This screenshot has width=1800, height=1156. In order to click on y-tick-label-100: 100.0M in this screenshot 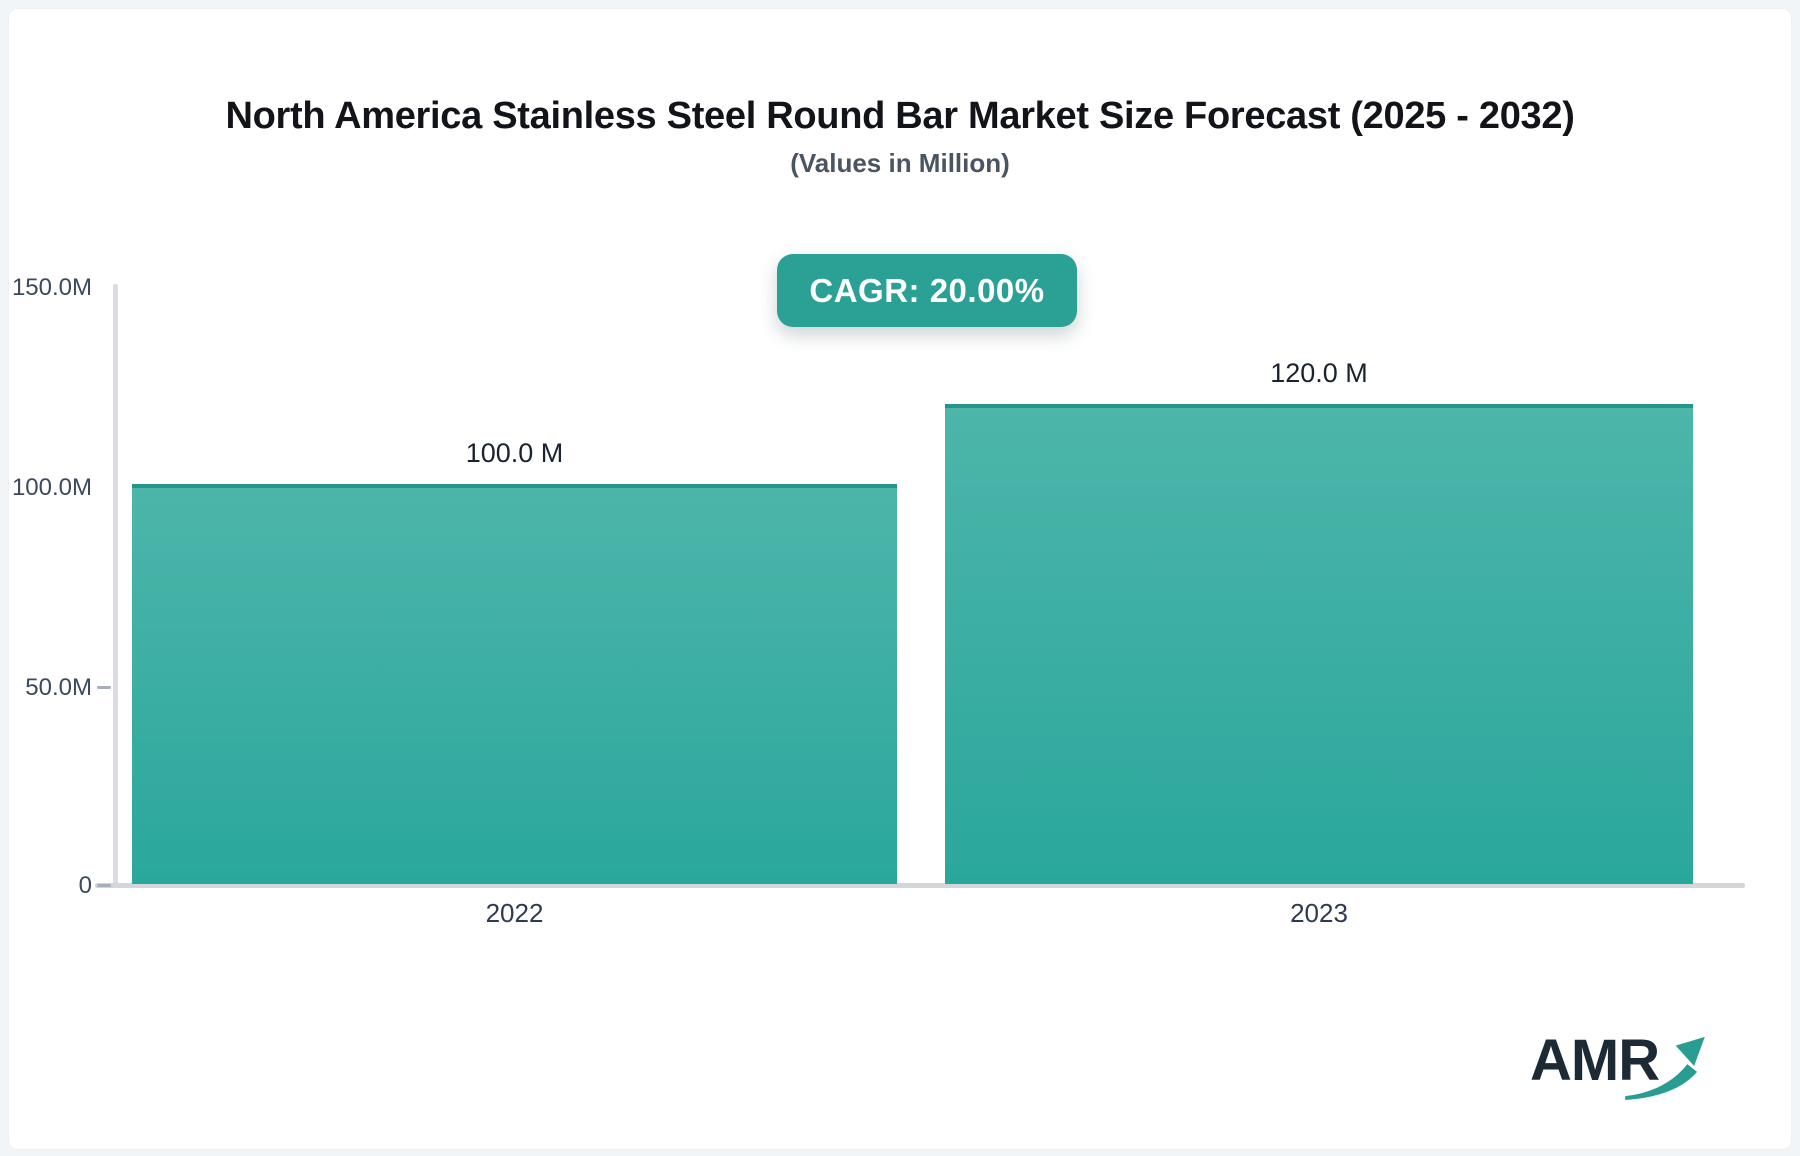, I will do `click(51, 487)`.